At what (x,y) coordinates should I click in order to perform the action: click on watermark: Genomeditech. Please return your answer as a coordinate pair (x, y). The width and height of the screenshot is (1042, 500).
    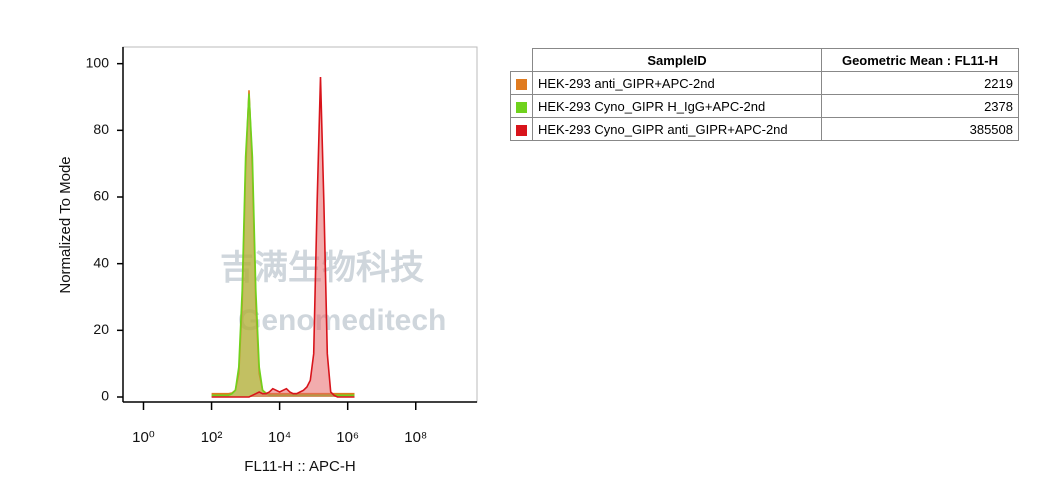
    Looking at the image, I should click on (342, 320).